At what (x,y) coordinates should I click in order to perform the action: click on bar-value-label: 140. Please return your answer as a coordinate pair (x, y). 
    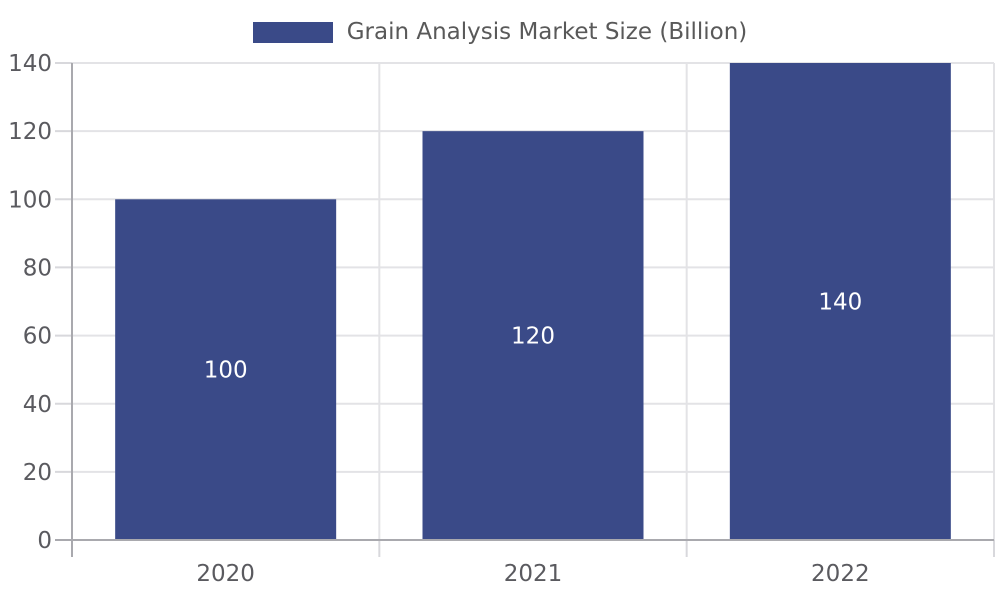
    Looking at the image, I should click on (840, 303).